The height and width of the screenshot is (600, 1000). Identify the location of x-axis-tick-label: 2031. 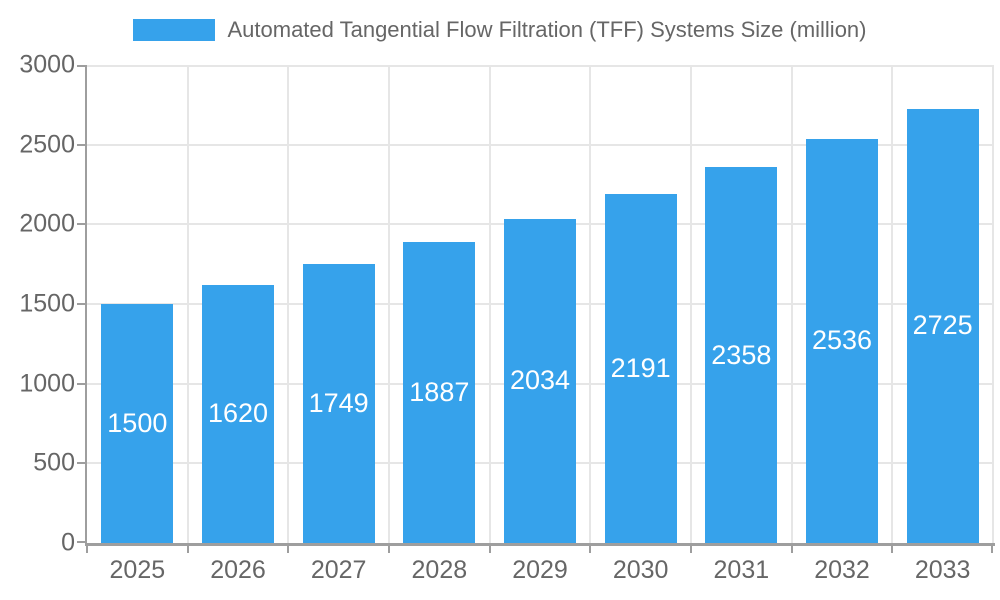
(741, 570).